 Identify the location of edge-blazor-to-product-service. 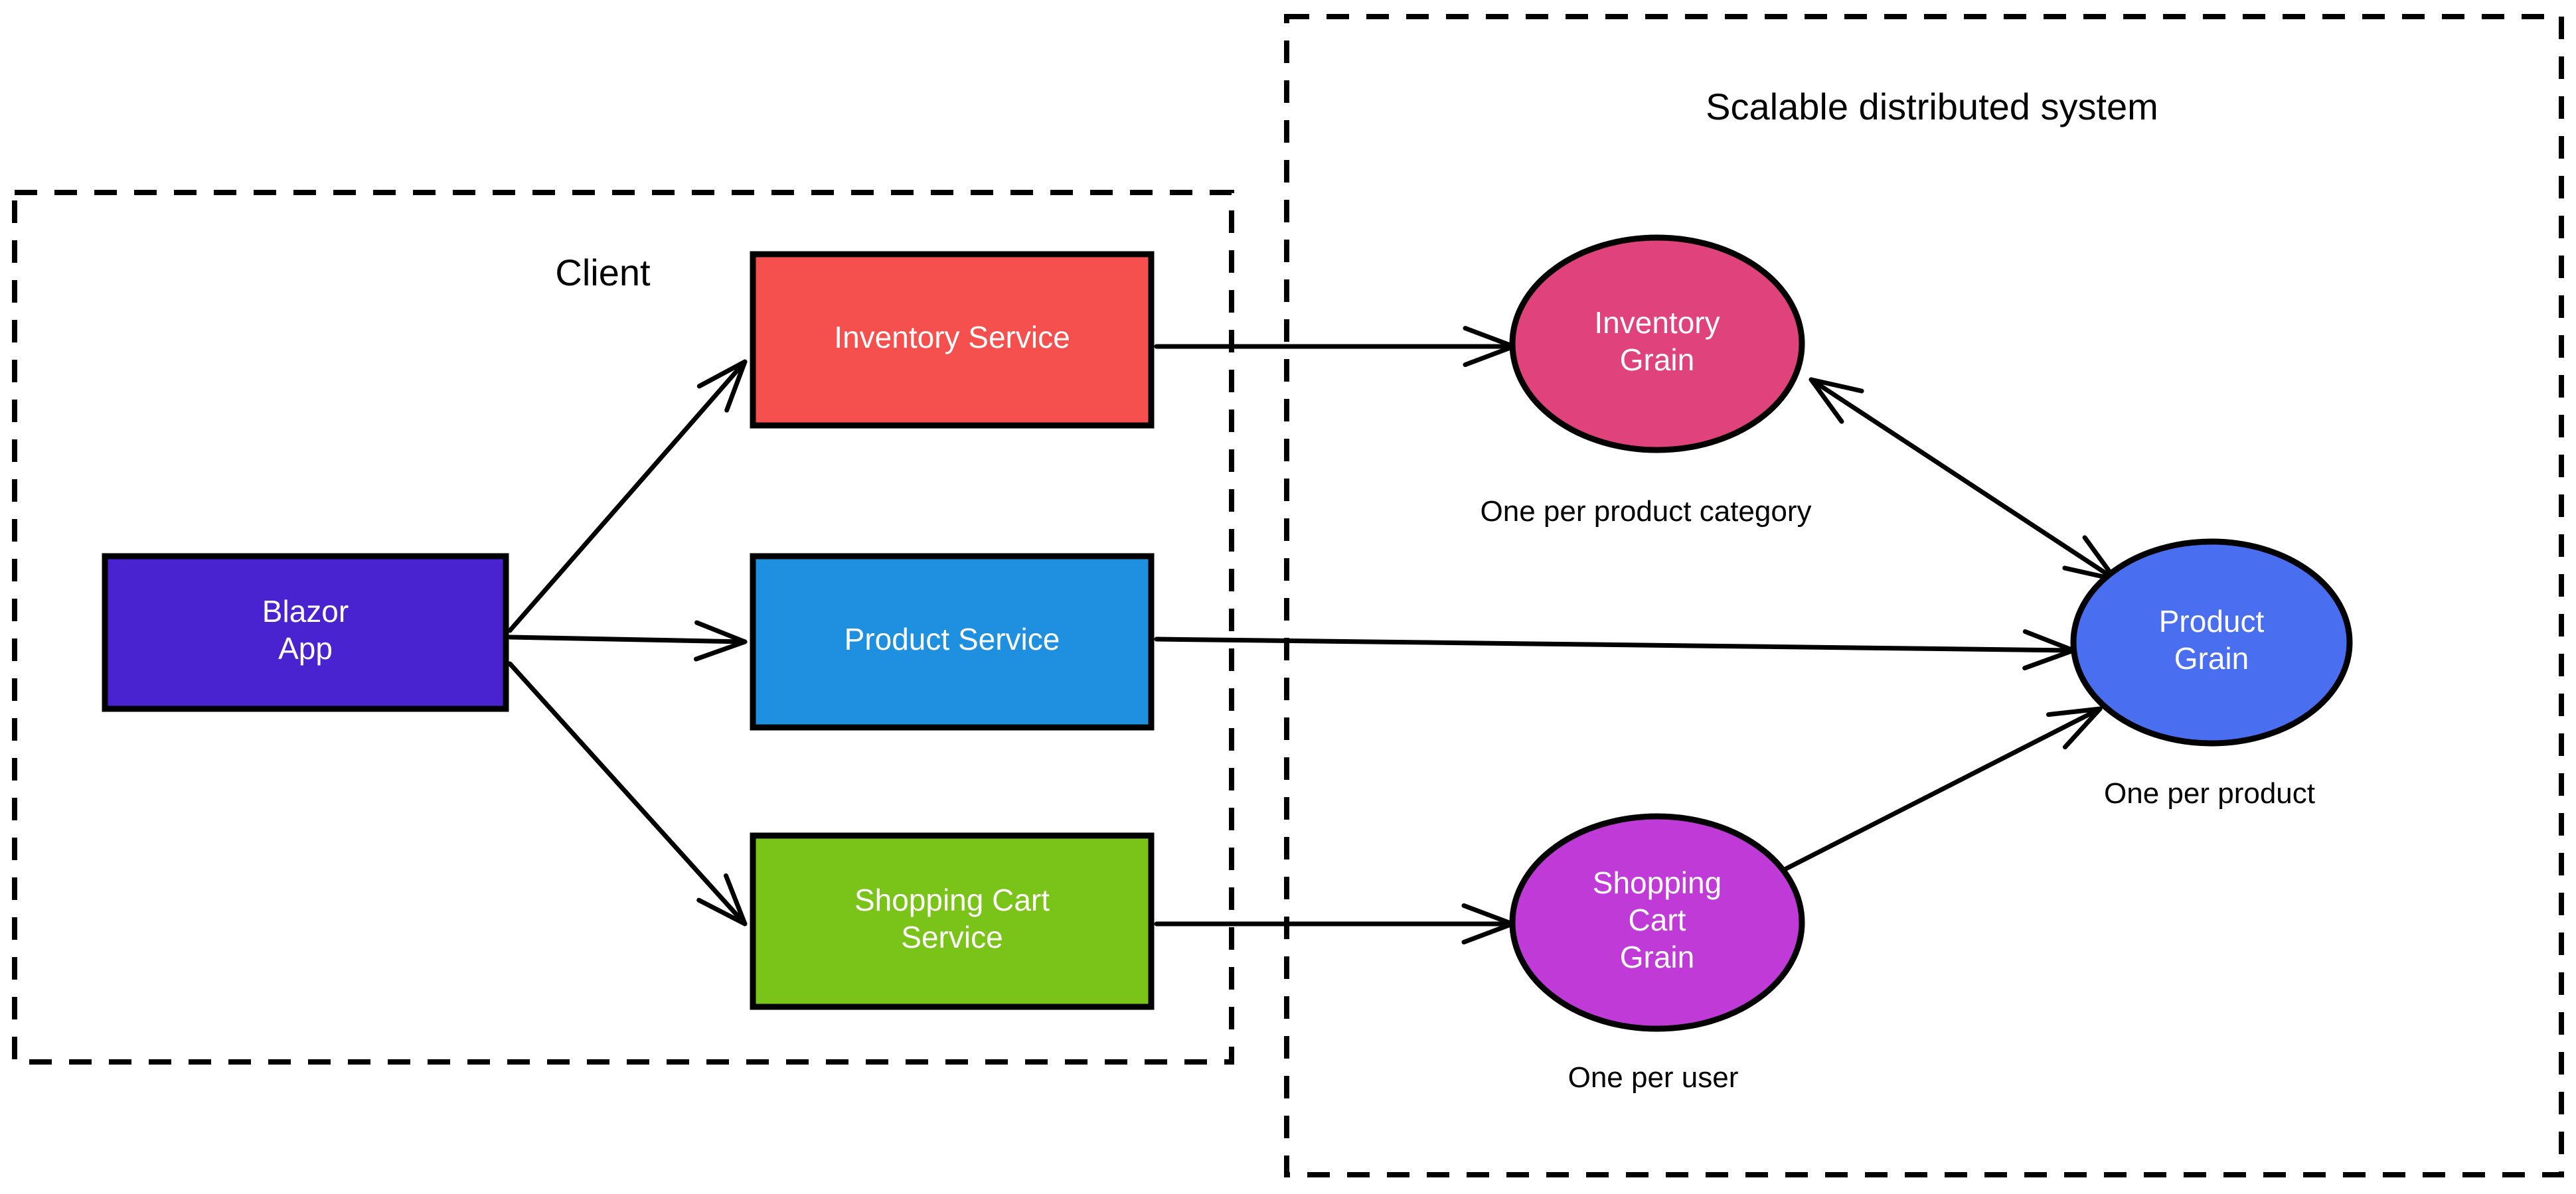
(627, 641).